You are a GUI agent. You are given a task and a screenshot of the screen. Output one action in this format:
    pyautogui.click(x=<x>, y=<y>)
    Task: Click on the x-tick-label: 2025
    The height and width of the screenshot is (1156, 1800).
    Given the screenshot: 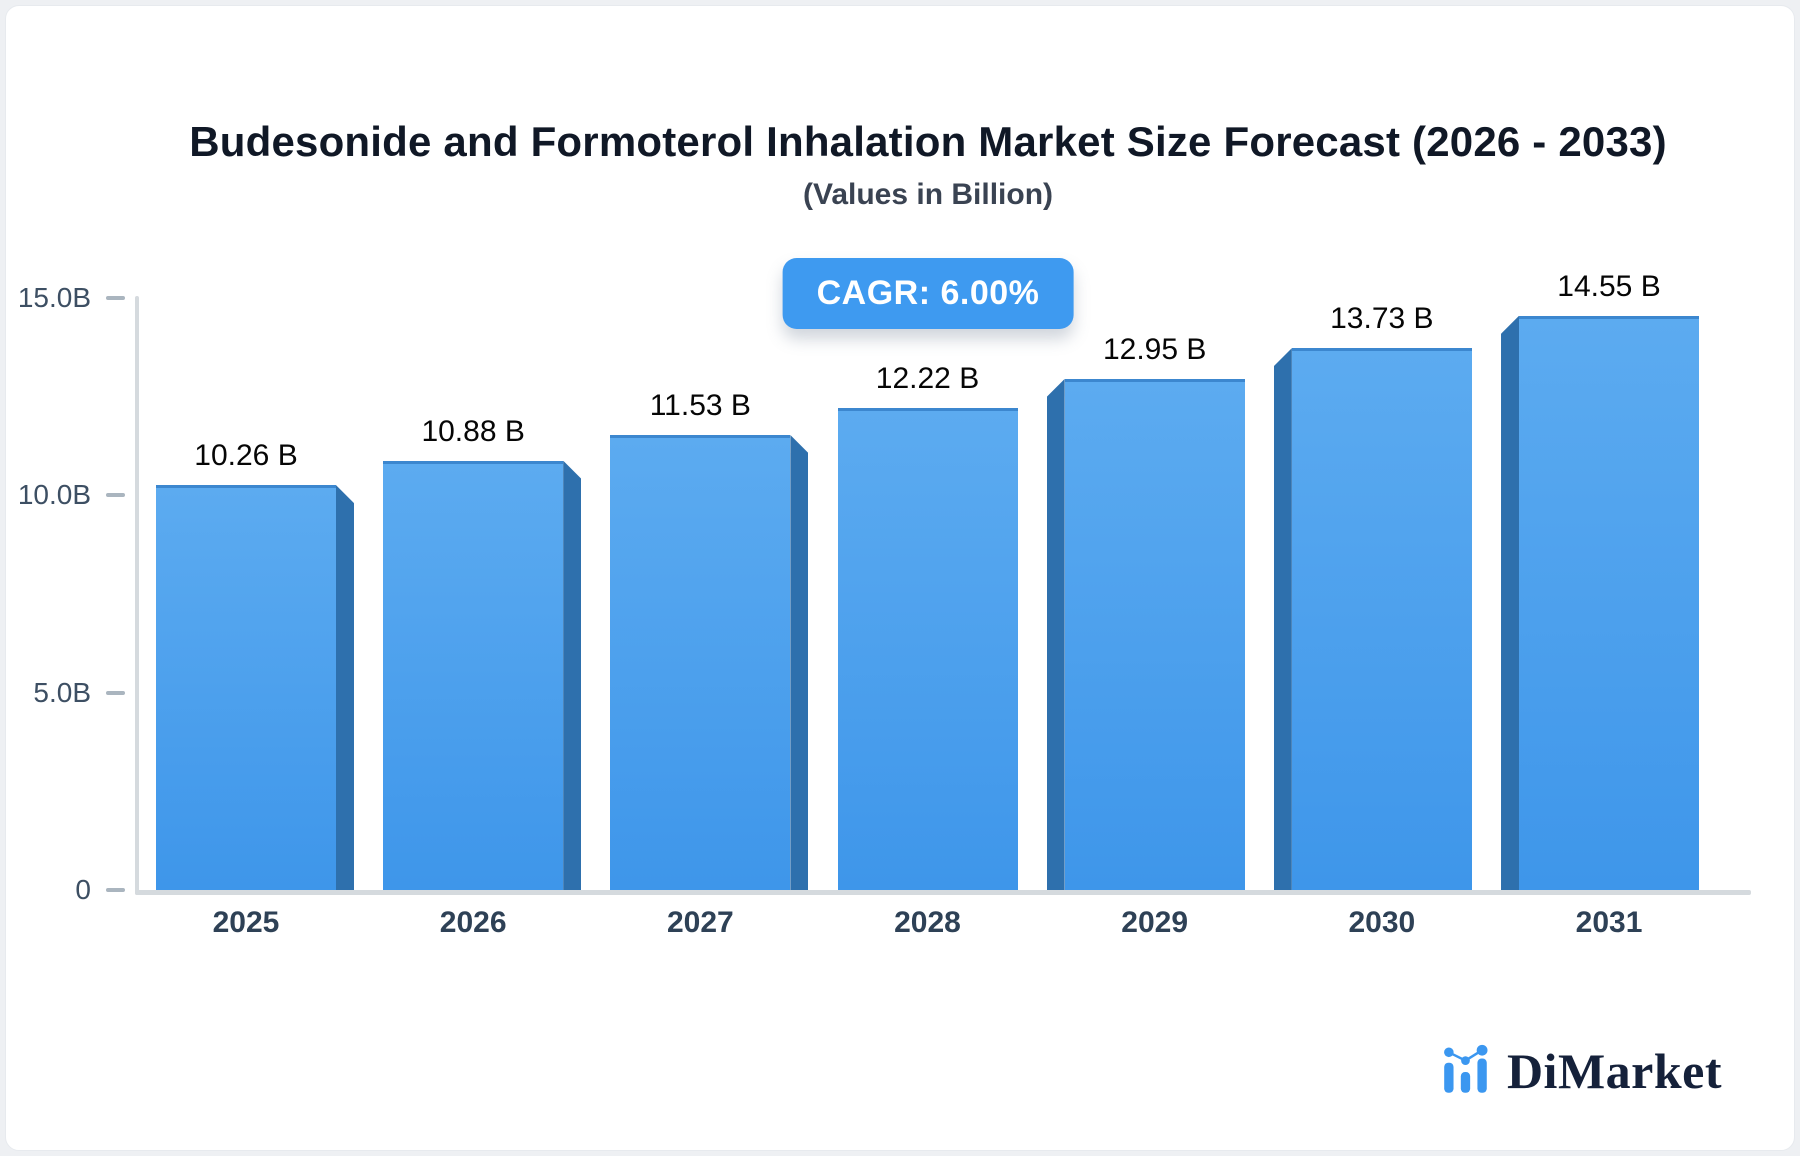 What is the action you would take?
    pyautogui.click(x=246, y=922)
    